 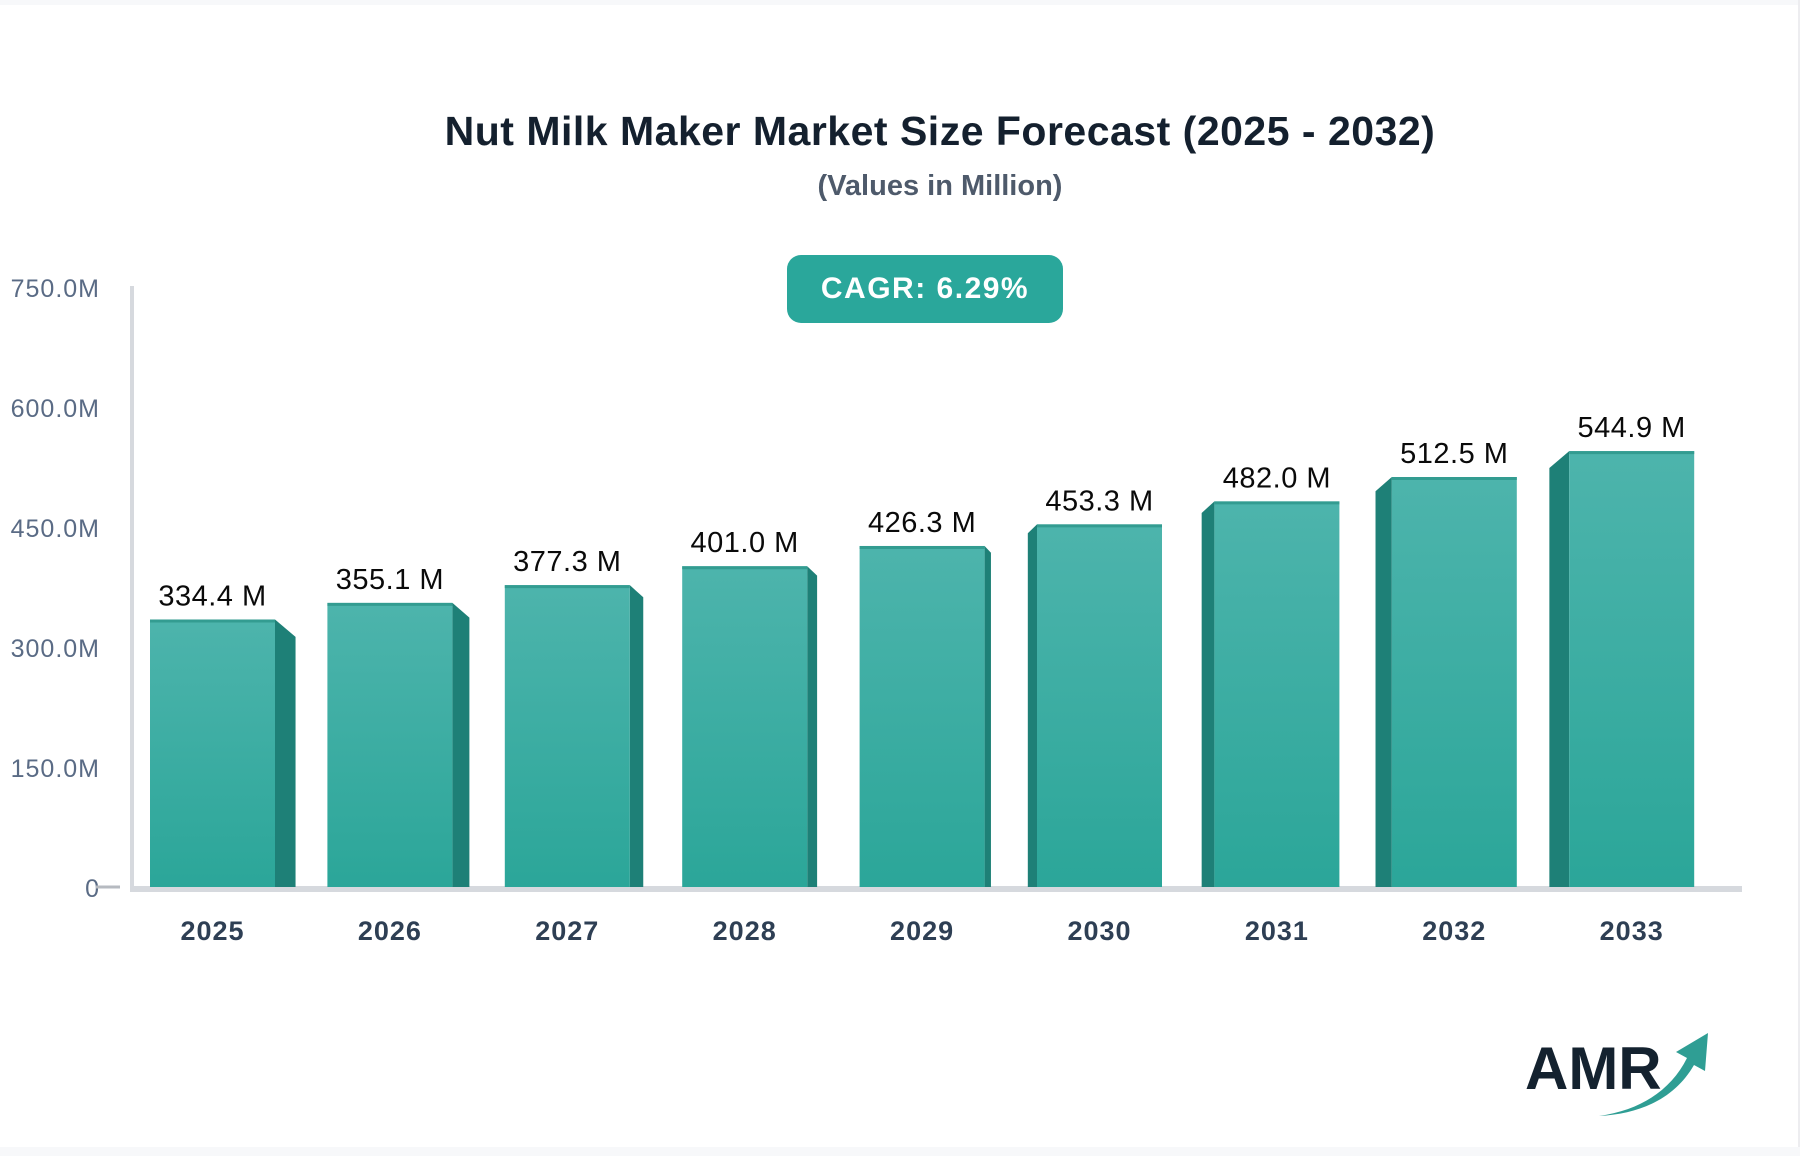 I want to click on cagr-badge: CAGR: 6.29%, so click(x=925, y=289).